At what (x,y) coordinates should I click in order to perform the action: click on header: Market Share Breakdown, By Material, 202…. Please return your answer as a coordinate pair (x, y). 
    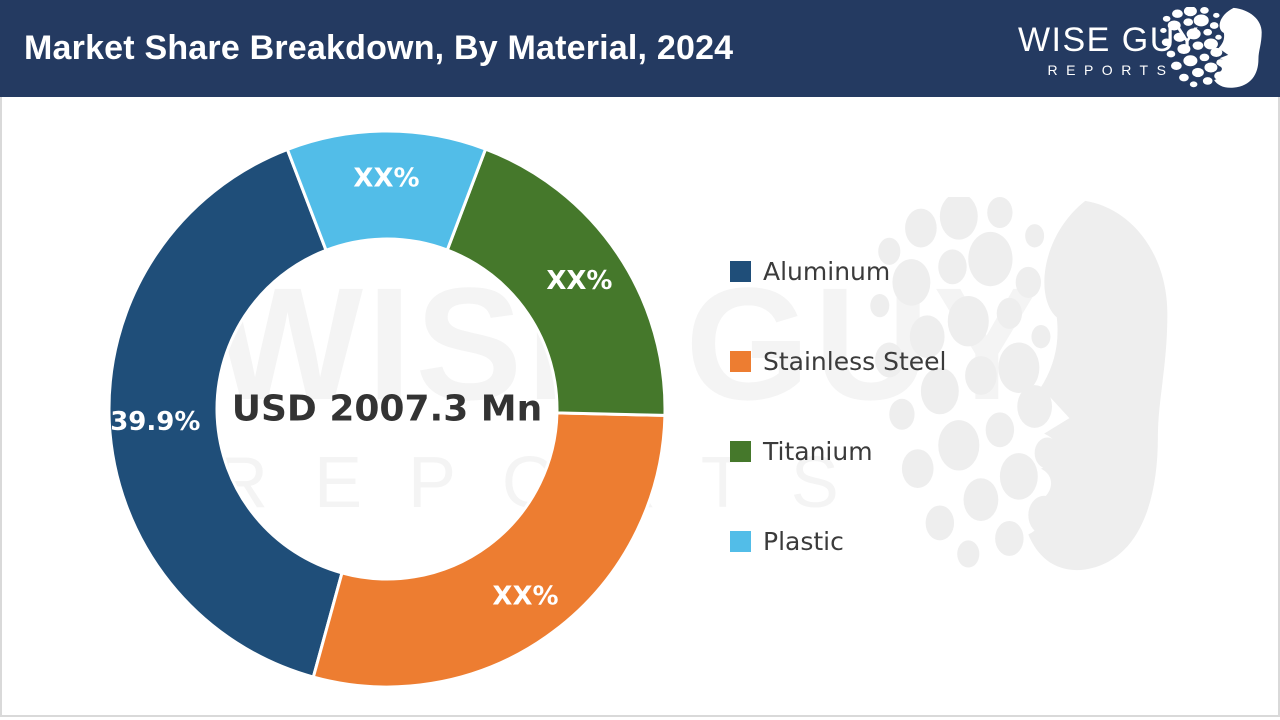
    Looking at the image, I should click on (640, 48).